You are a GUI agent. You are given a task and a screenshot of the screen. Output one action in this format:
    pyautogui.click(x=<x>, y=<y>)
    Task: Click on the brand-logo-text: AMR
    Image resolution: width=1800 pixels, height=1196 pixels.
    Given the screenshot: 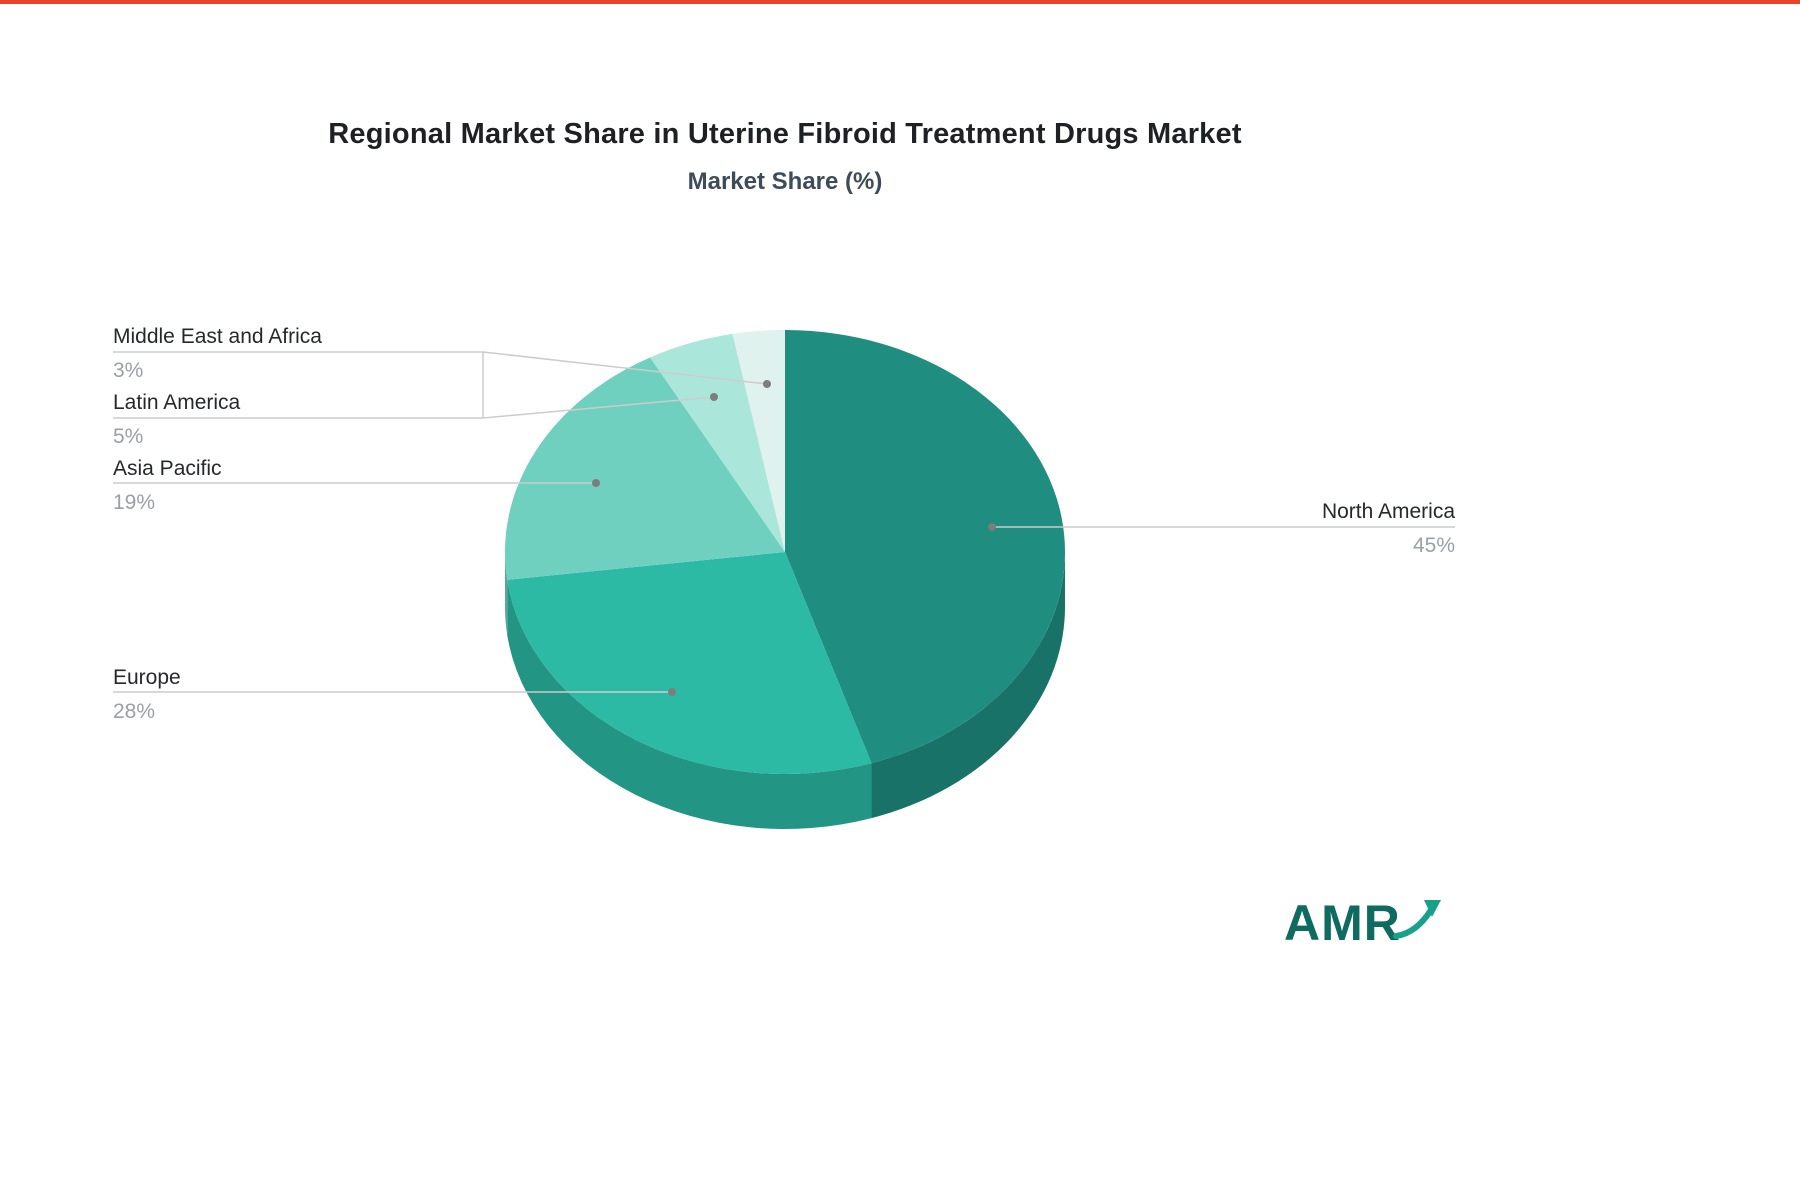 What is the action you would take?
    pyautogui.click(x=1342, y=923)
    